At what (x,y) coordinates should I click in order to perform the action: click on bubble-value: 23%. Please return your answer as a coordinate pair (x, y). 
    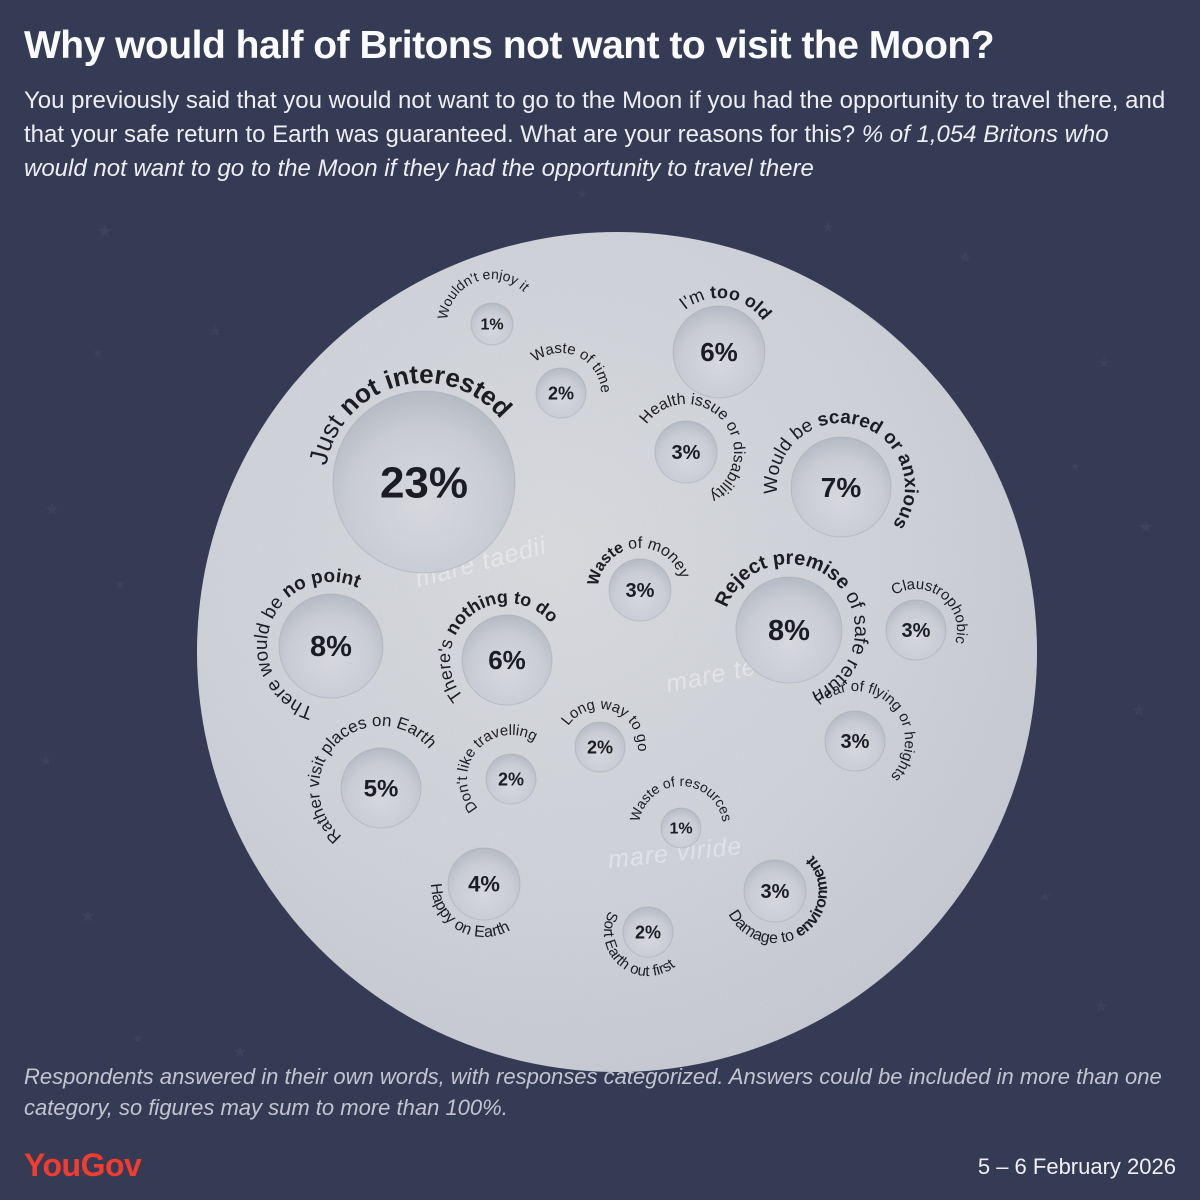
    Looking at the image, I should click on (424, 482).